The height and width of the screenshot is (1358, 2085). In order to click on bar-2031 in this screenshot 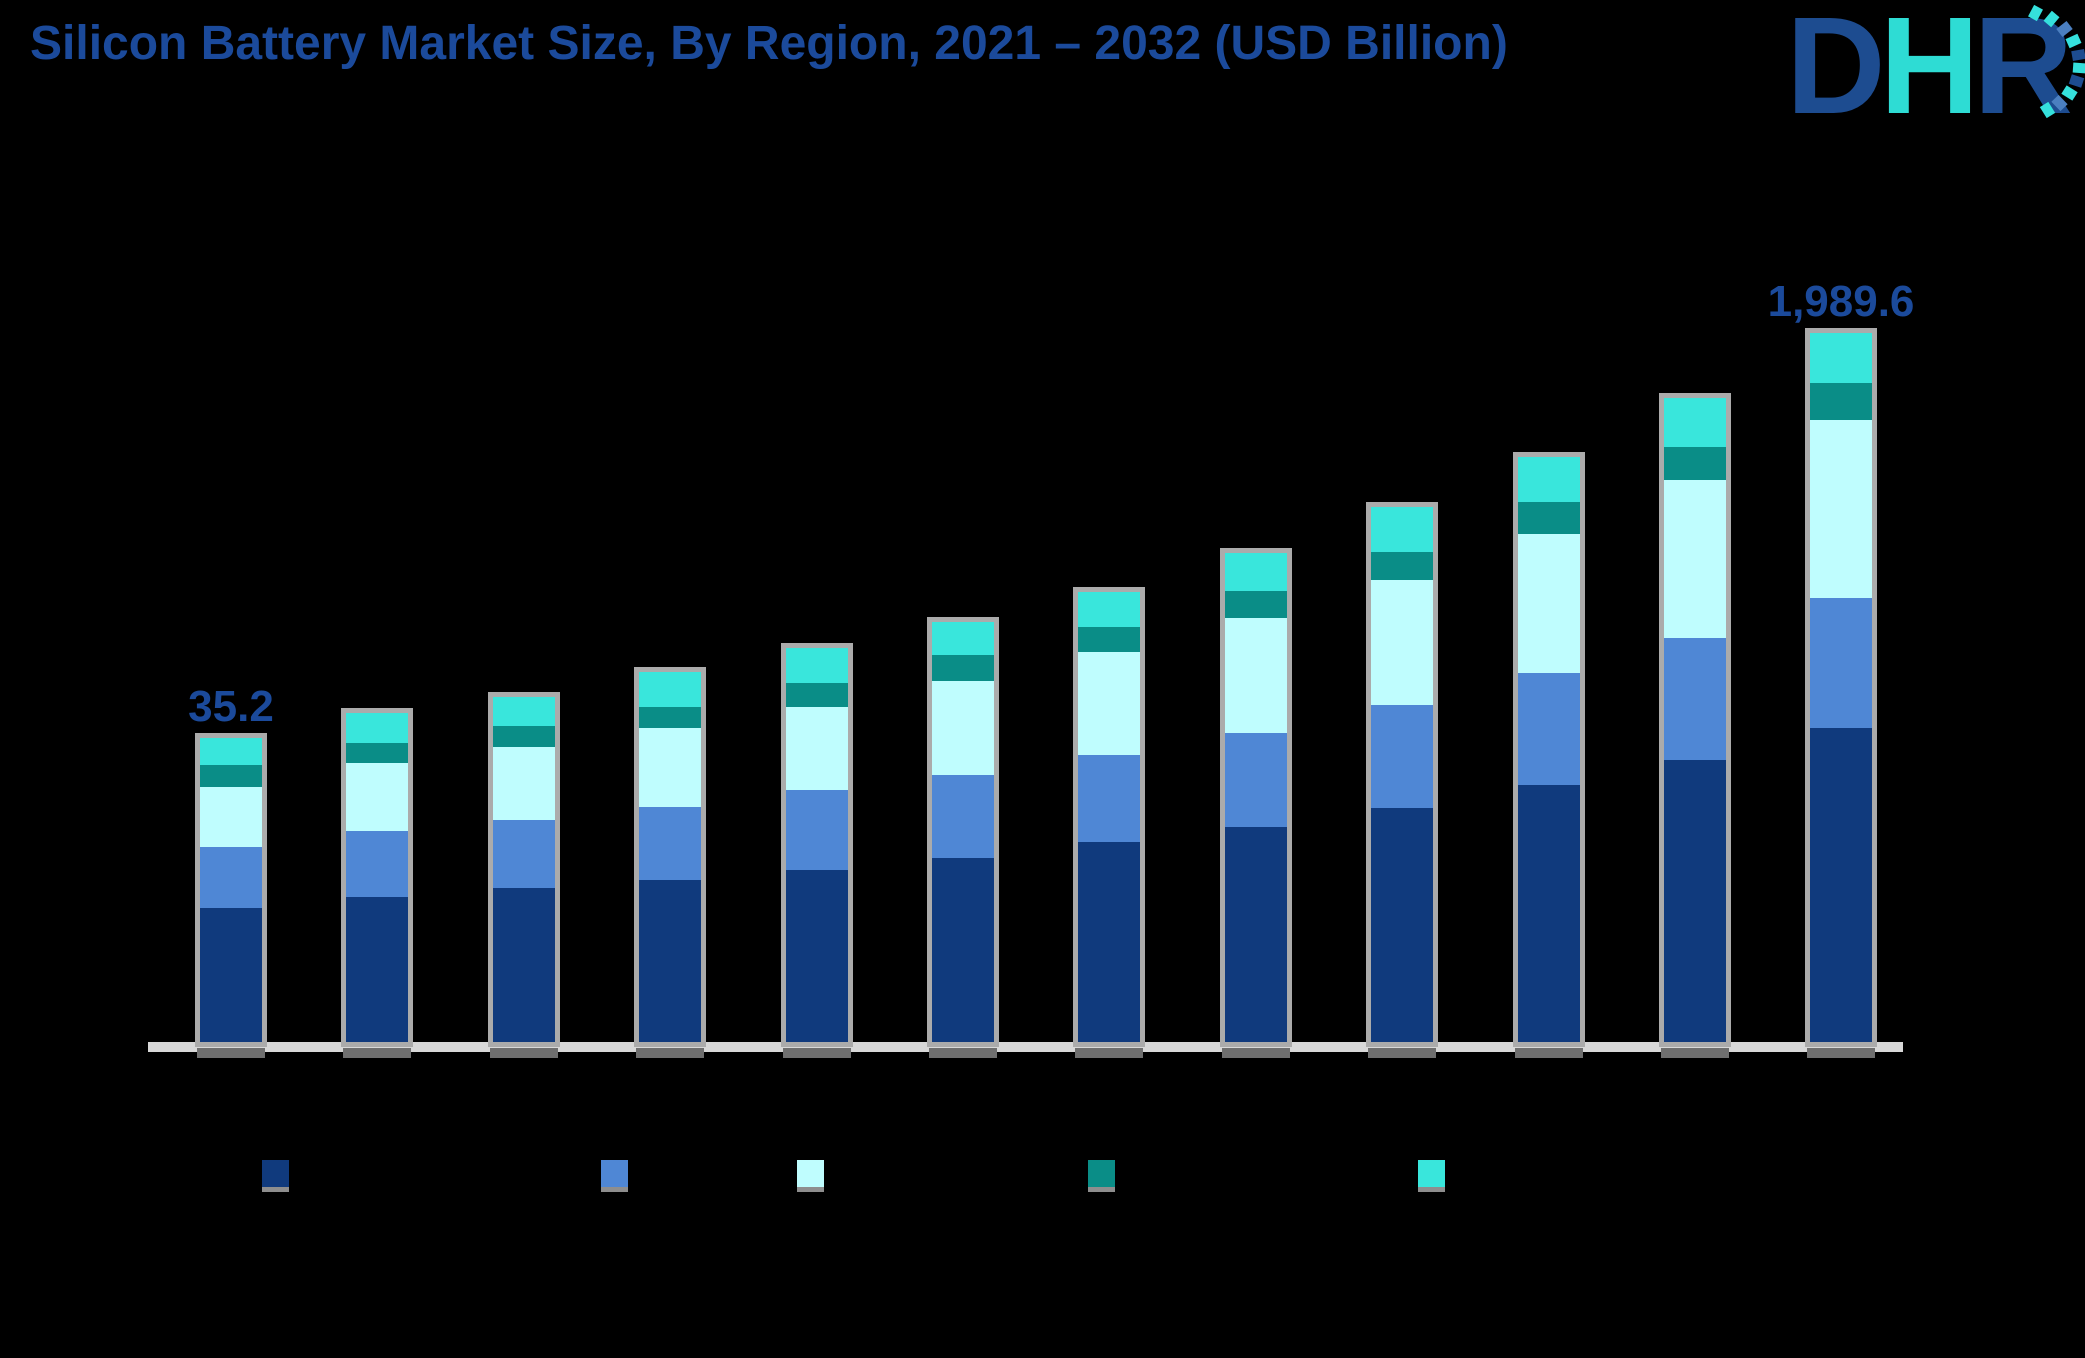, I will do `click(1695, 720)`.